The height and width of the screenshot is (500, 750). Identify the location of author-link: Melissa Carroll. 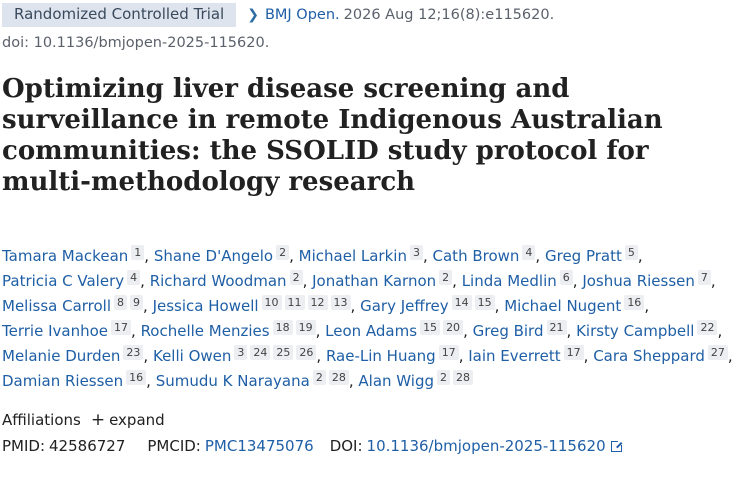
(57, 306).